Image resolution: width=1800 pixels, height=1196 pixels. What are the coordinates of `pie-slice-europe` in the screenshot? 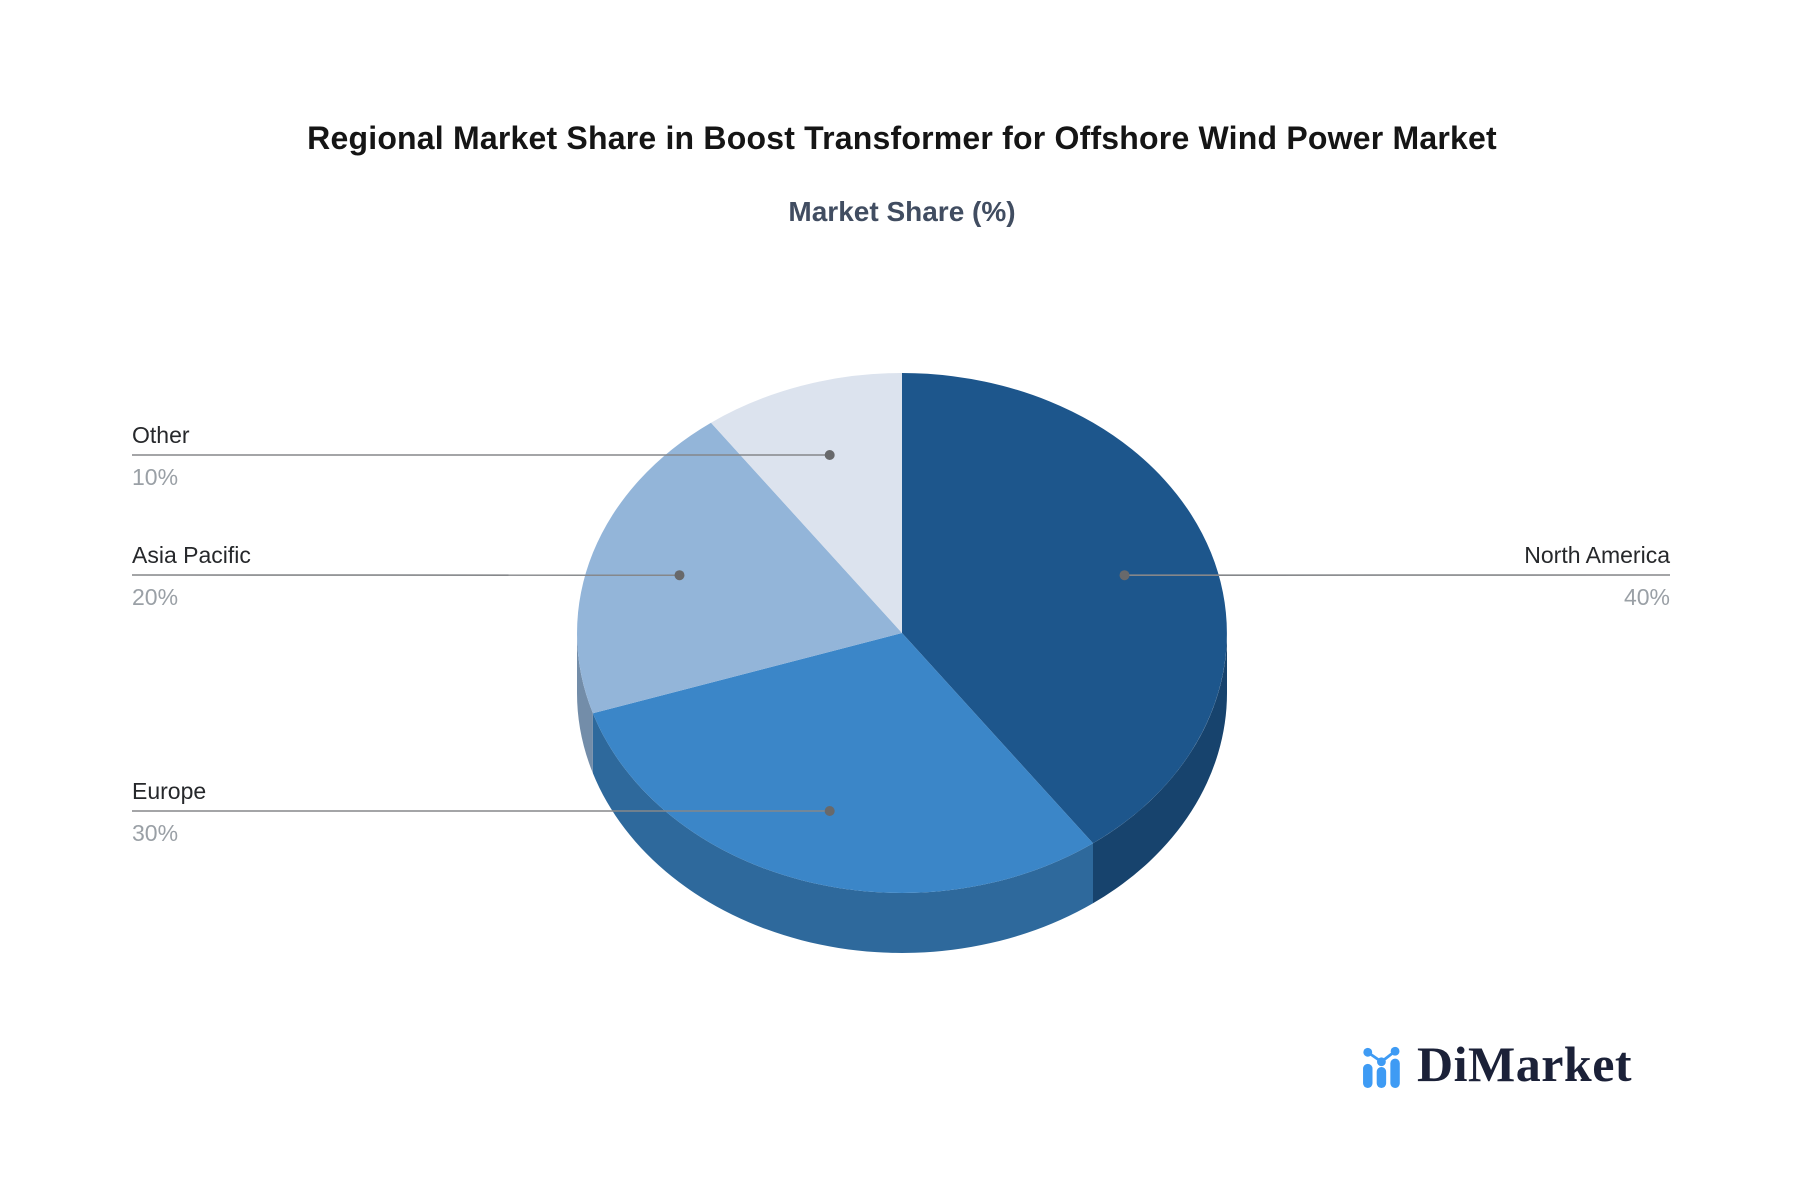 It's located at (842, 763).